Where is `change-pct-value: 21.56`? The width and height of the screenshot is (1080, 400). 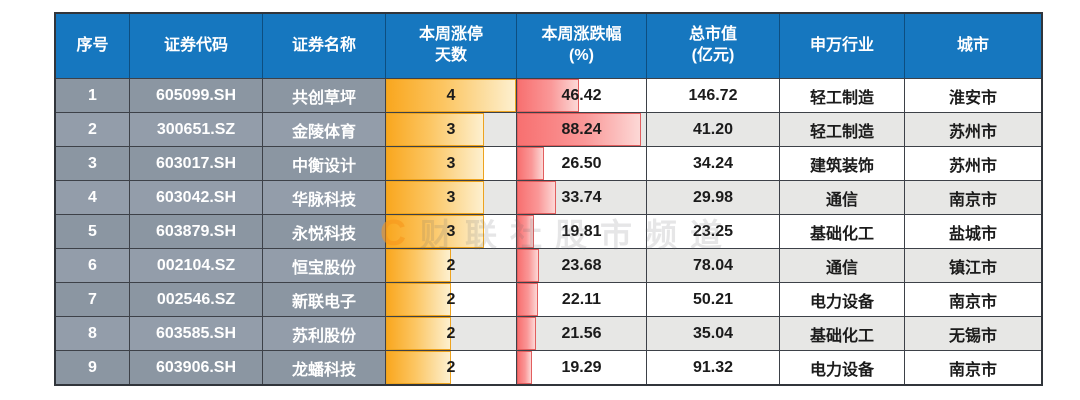
change-pct-value: 21.56 is located at coordinates (581, 333).